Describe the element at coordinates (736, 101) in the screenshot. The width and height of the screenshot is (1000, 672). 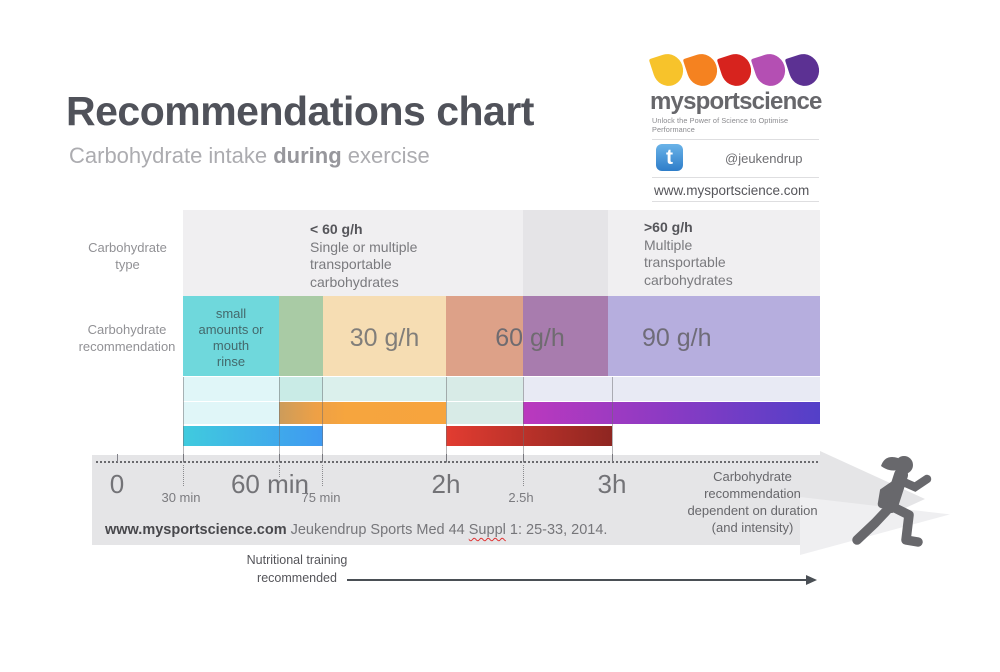
I see `brand-name: mysportscience` at that location.